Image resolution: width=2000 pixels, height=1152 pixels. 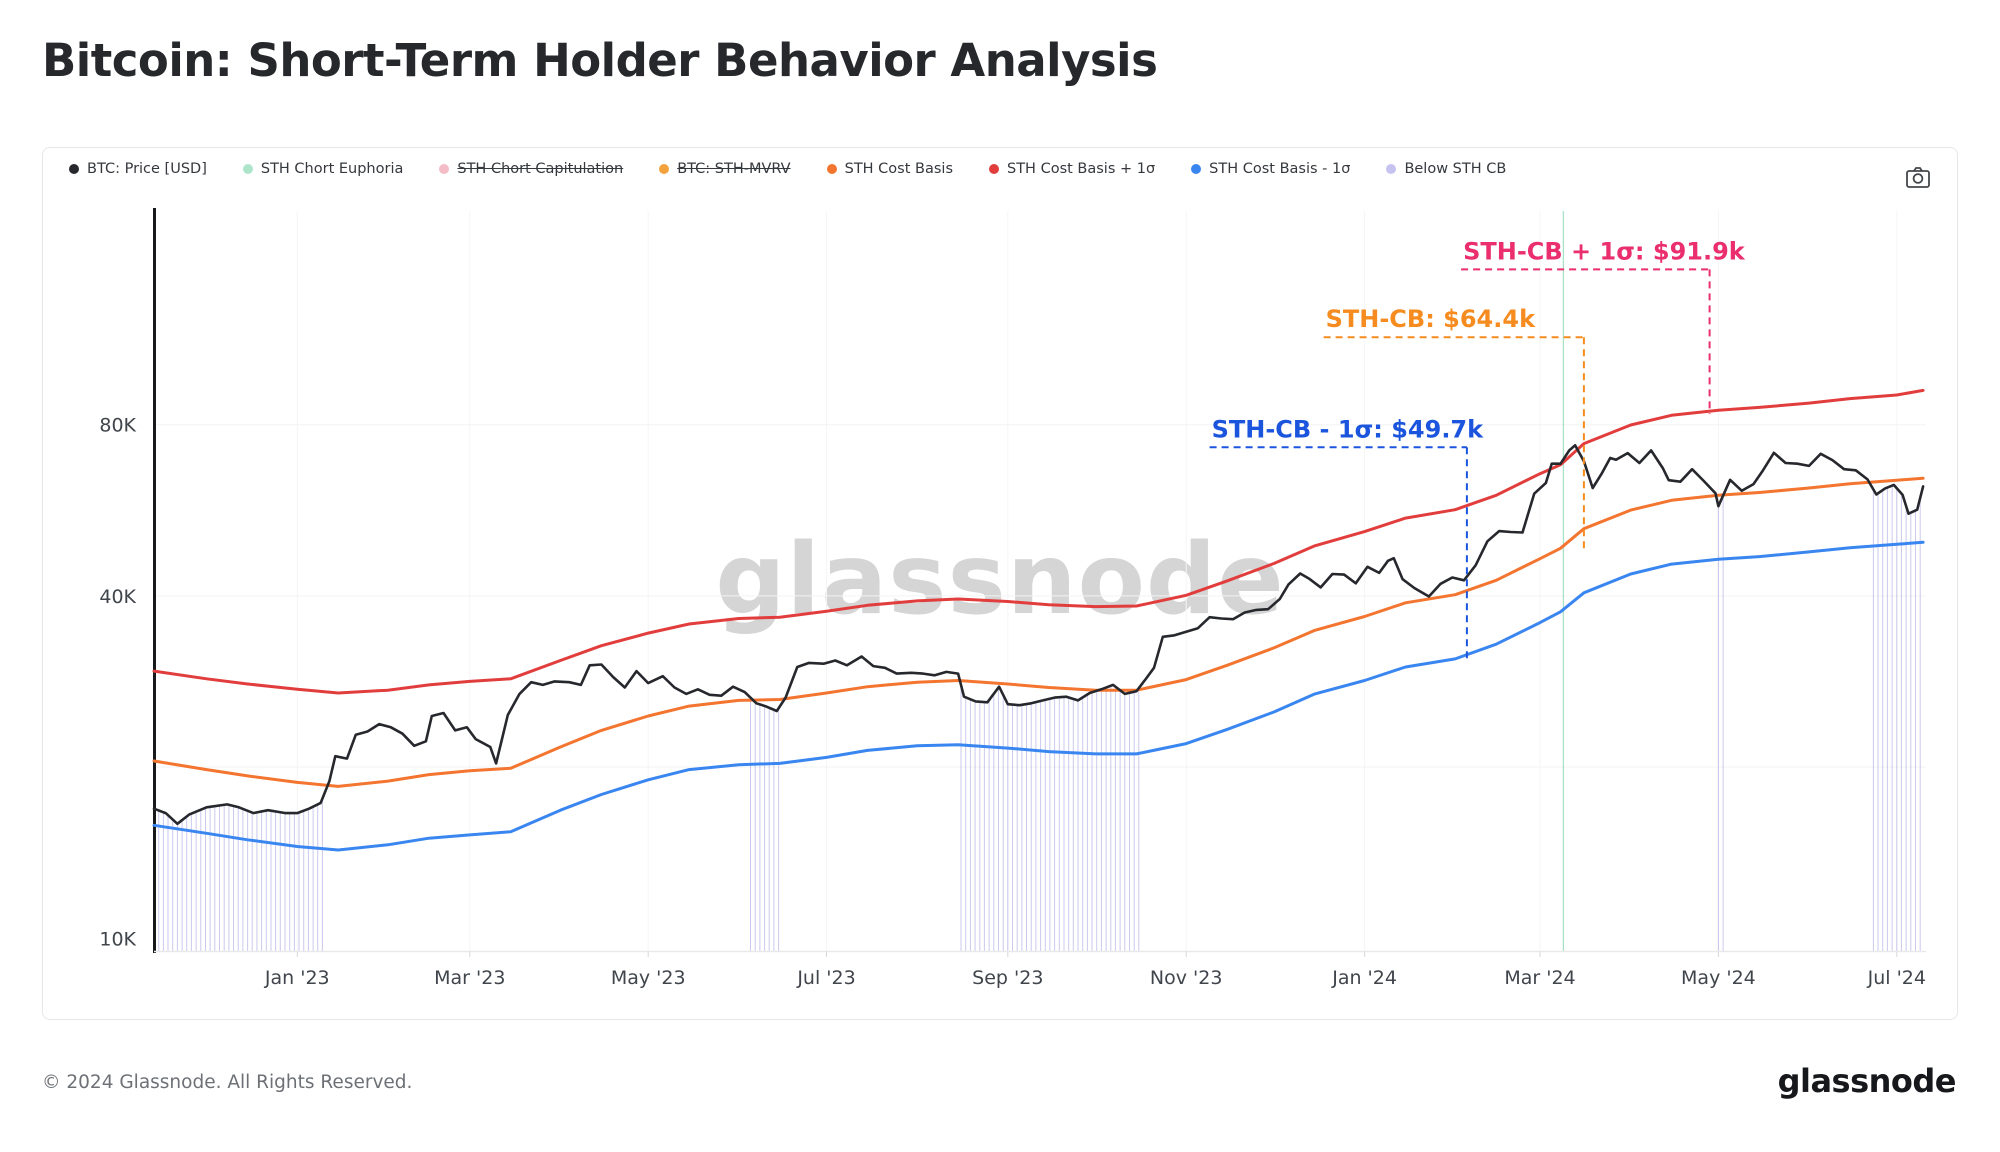 What do you see at coordinates (825, 978) in the screenshot?
I see `x-tick-label: Jul '23` at bounding box center [825, 978].